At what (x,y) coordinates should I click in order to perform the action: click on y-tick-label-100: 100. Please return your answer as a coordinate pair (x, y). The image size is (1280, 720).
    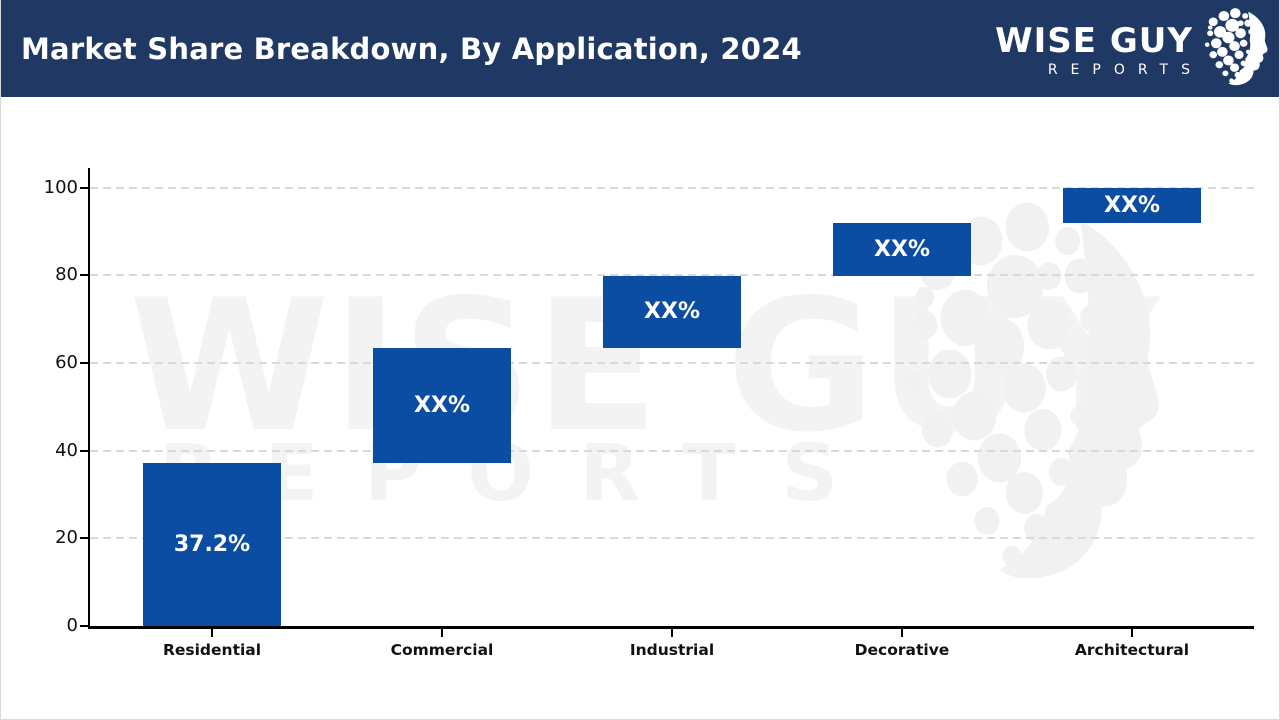
    Looking at the image, I should click on (60, 187).